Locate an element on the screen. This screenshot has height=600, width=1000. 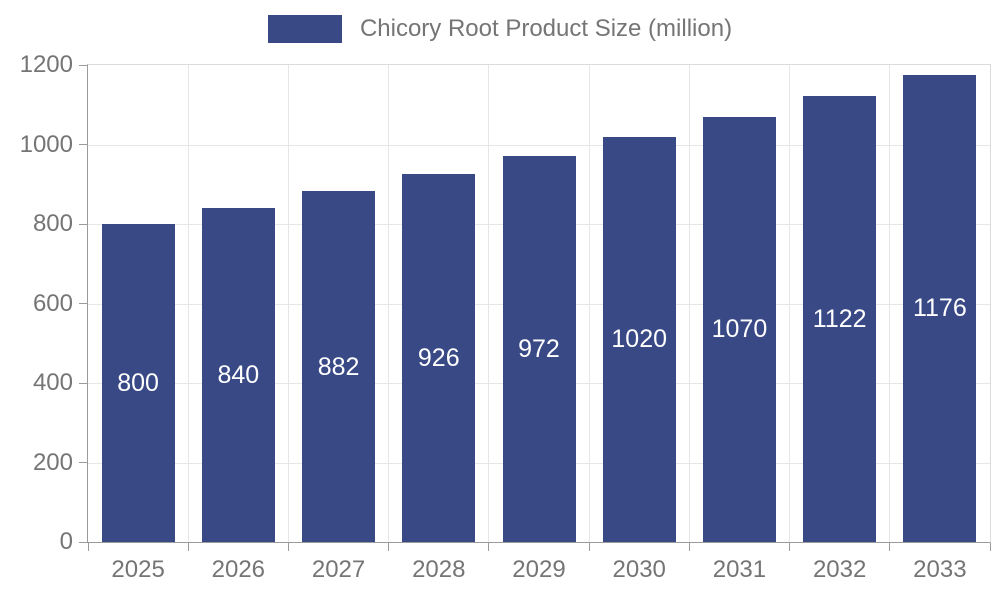
x-axis-tick-label: 2025 is located at coordinates (138, 569).